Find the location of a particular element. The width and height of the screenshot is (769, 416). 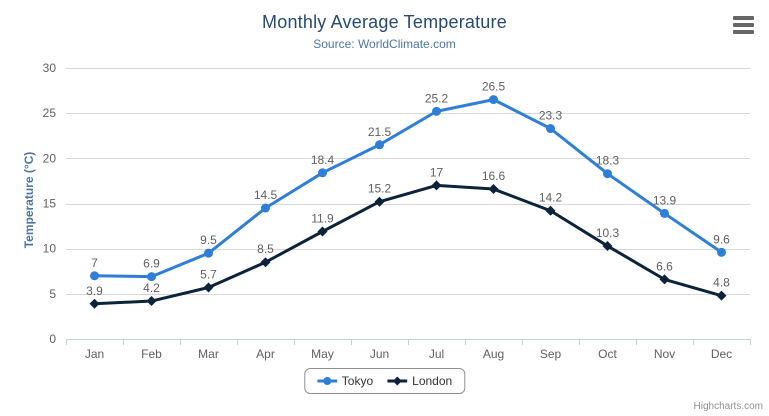

x-axis-label-aug: Aug is located at coordinates (493, 354).